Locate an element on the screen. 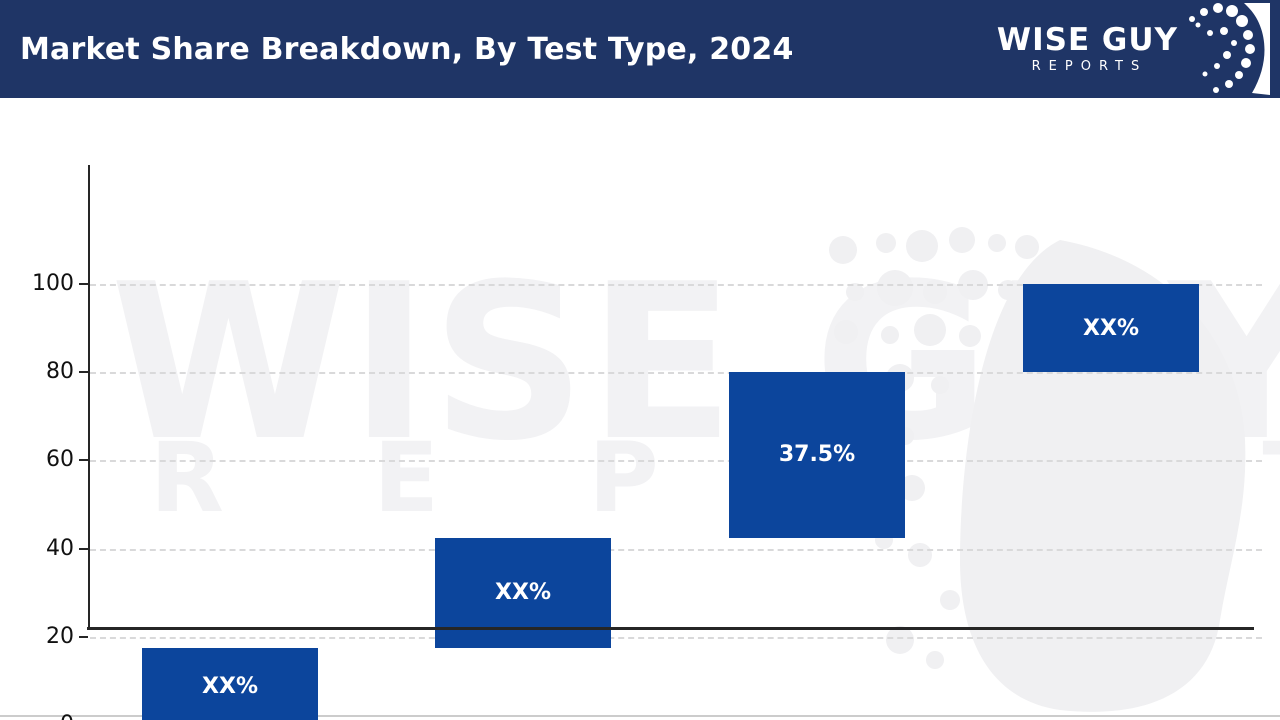 This screenshot has width=1280, height=720. bar-serological-tests: 37.5% is located at coordinates (817, 455).